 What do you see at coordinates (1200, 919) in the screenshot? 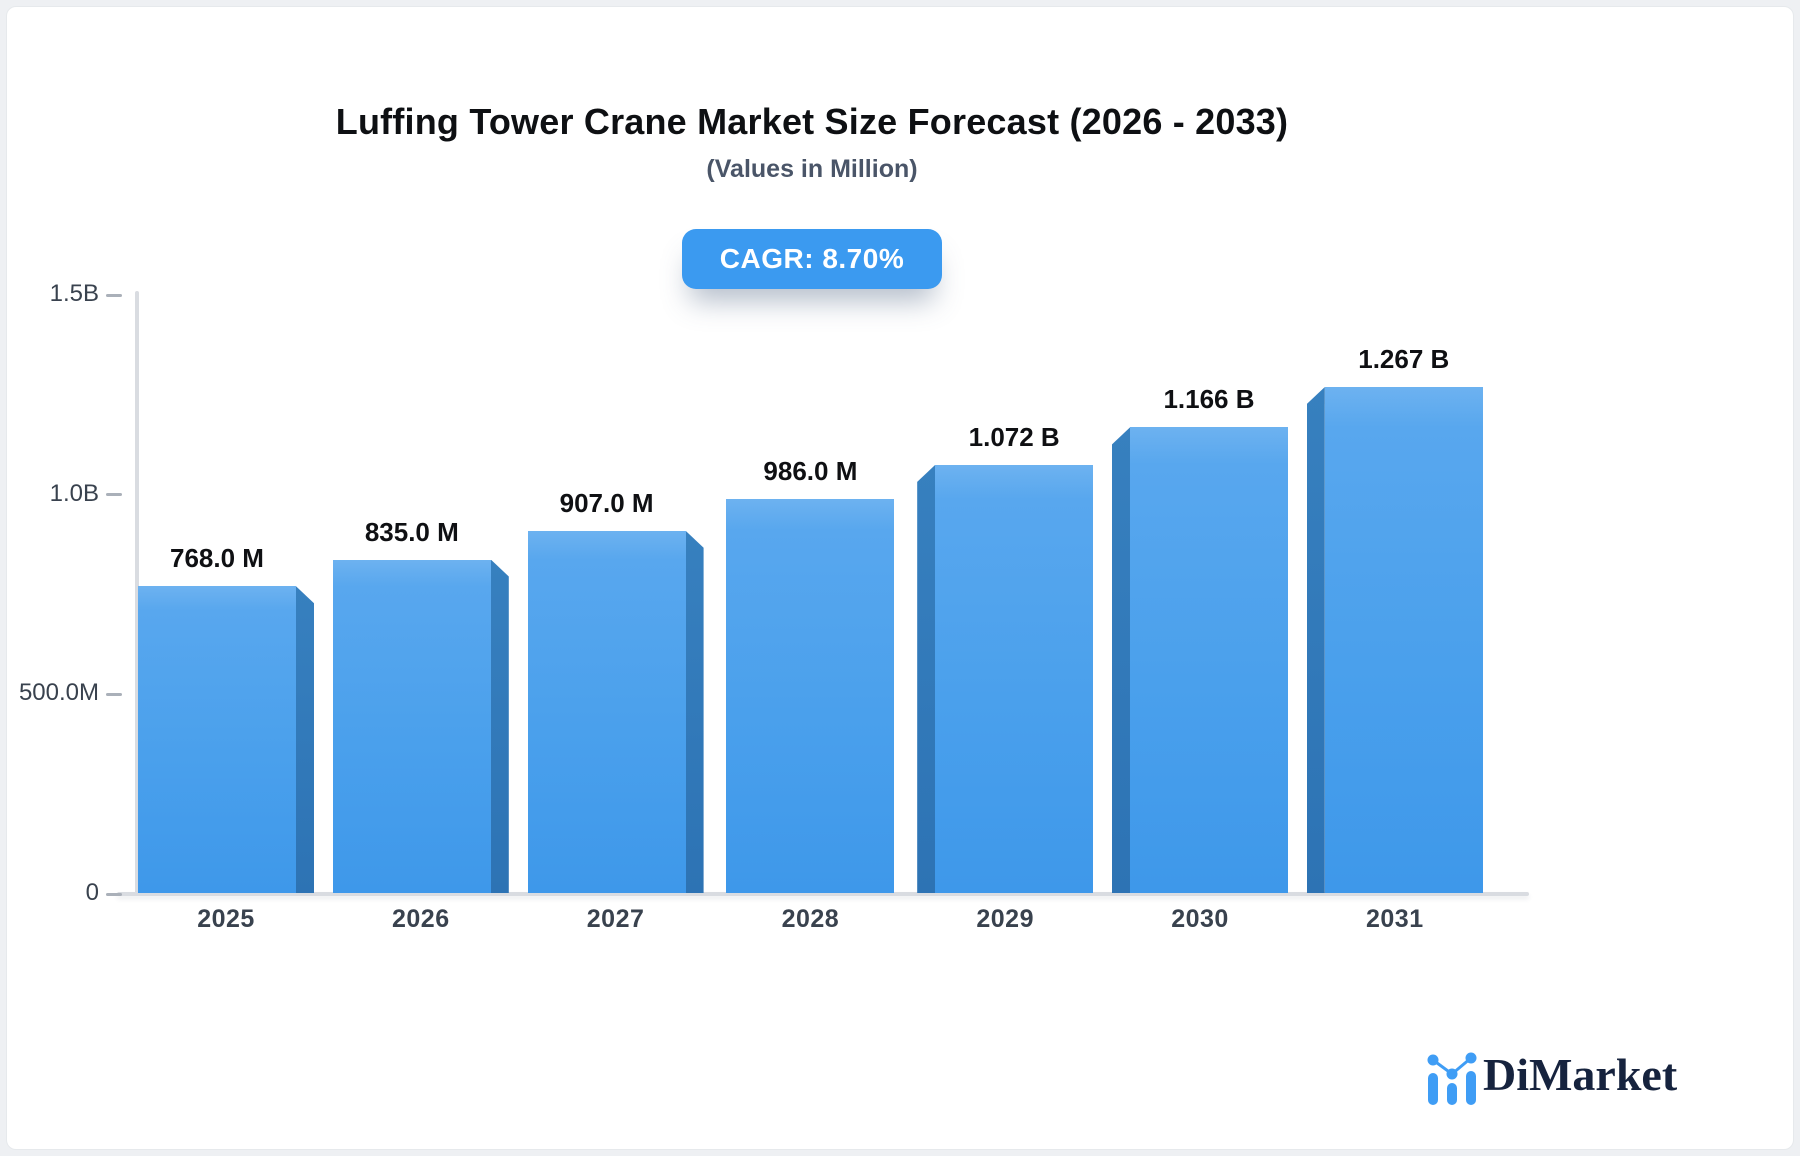
I see `x-axis-label: 2030` at bounding box center [1200, 919].